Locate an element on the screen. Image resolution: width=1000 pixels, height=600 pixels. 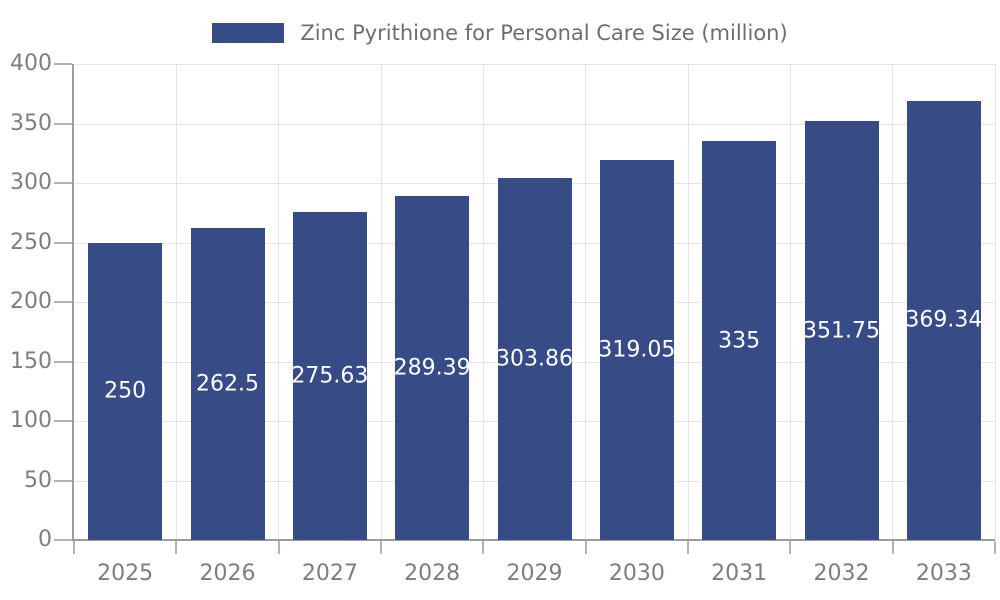
y-axis-tick-label: 100 is located at coordinates (31, 420).